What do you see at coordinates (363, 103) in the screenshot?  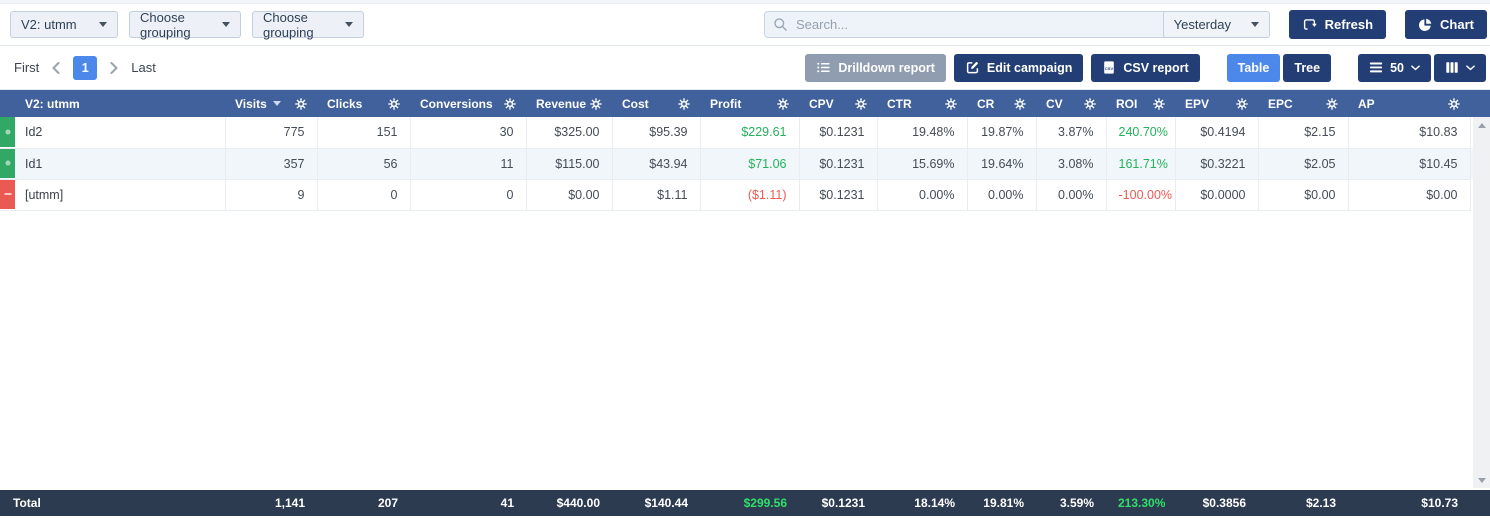 I see `column-header-clicks: Clicks` at bounding box center [363, 103].